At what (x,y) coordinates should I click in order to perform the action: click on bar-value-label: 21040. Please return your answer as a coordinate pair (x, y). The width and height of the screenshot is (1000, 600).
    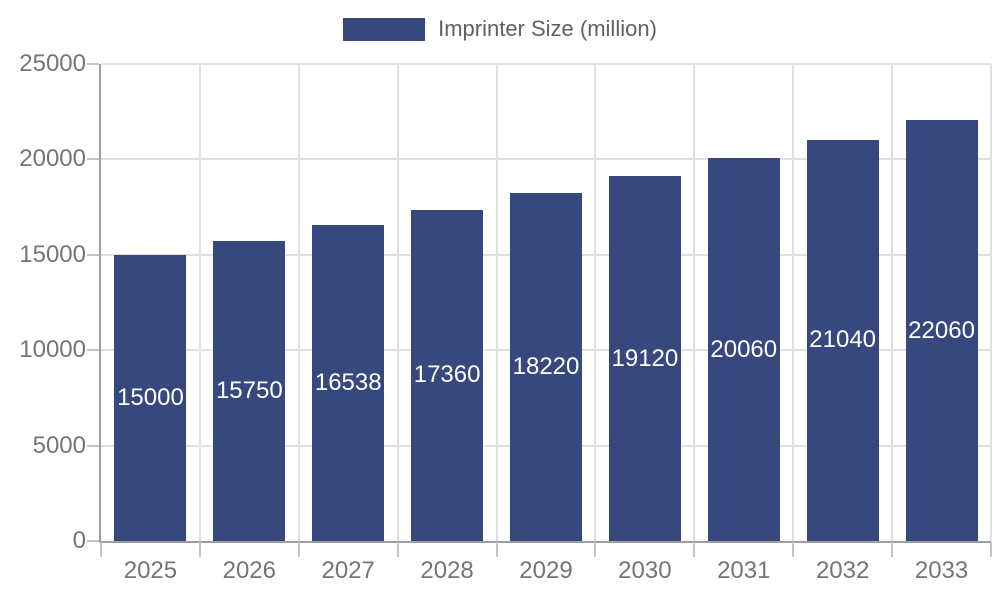
    Looking at the image, I should click on (843, 340).